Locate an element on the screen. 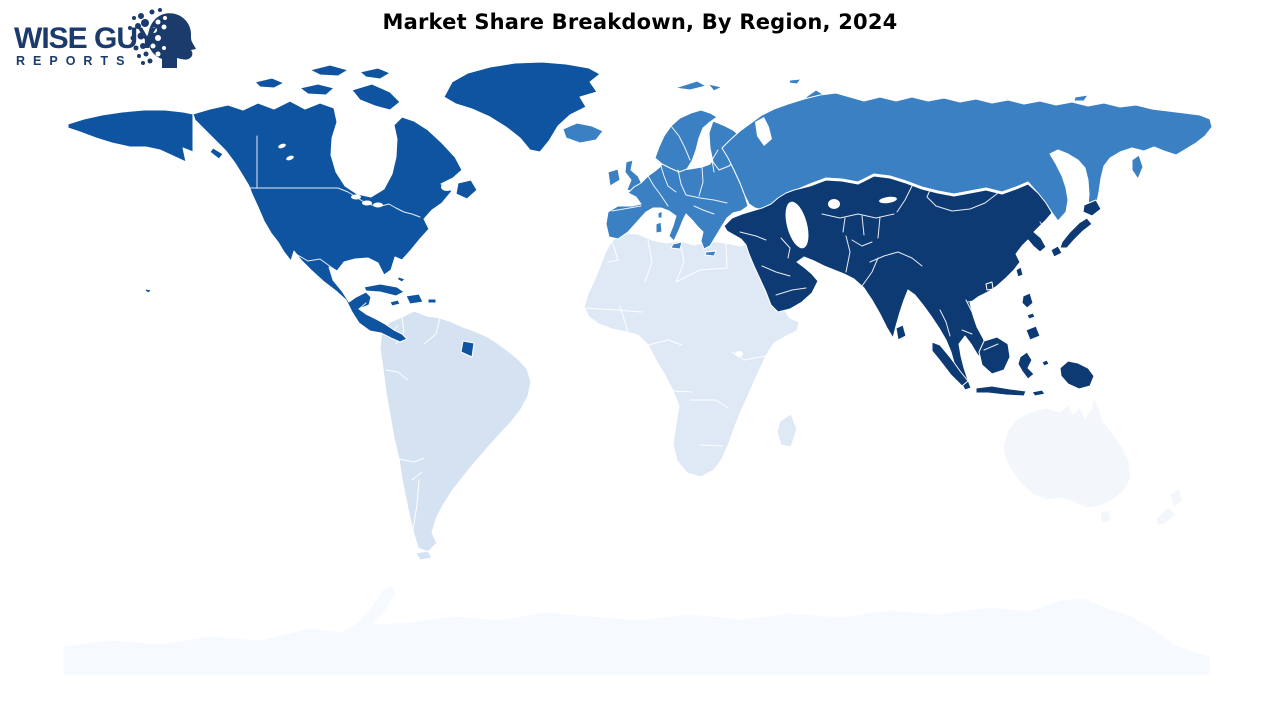 The width and height of the screenshot is (1280, 720). region-asia is located at coordinates (912, 286).